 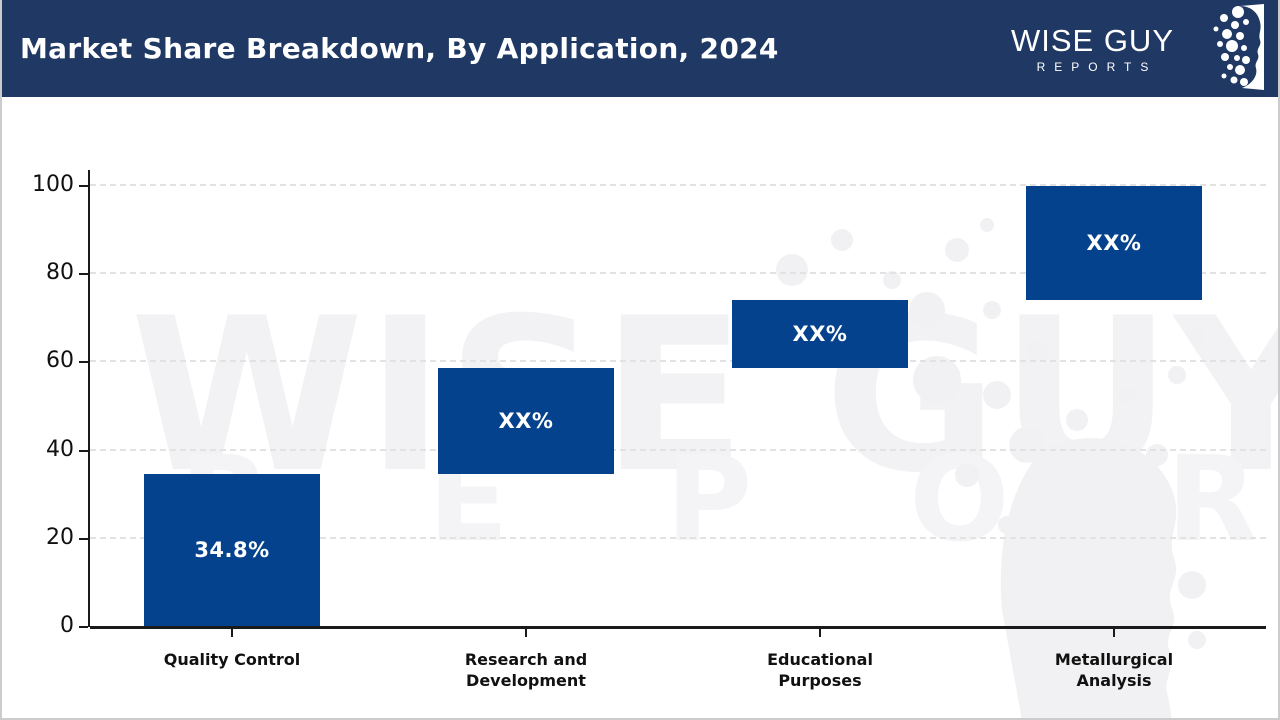 I want to click on y-tick-label-60: 60, so click(x=60, y=361).